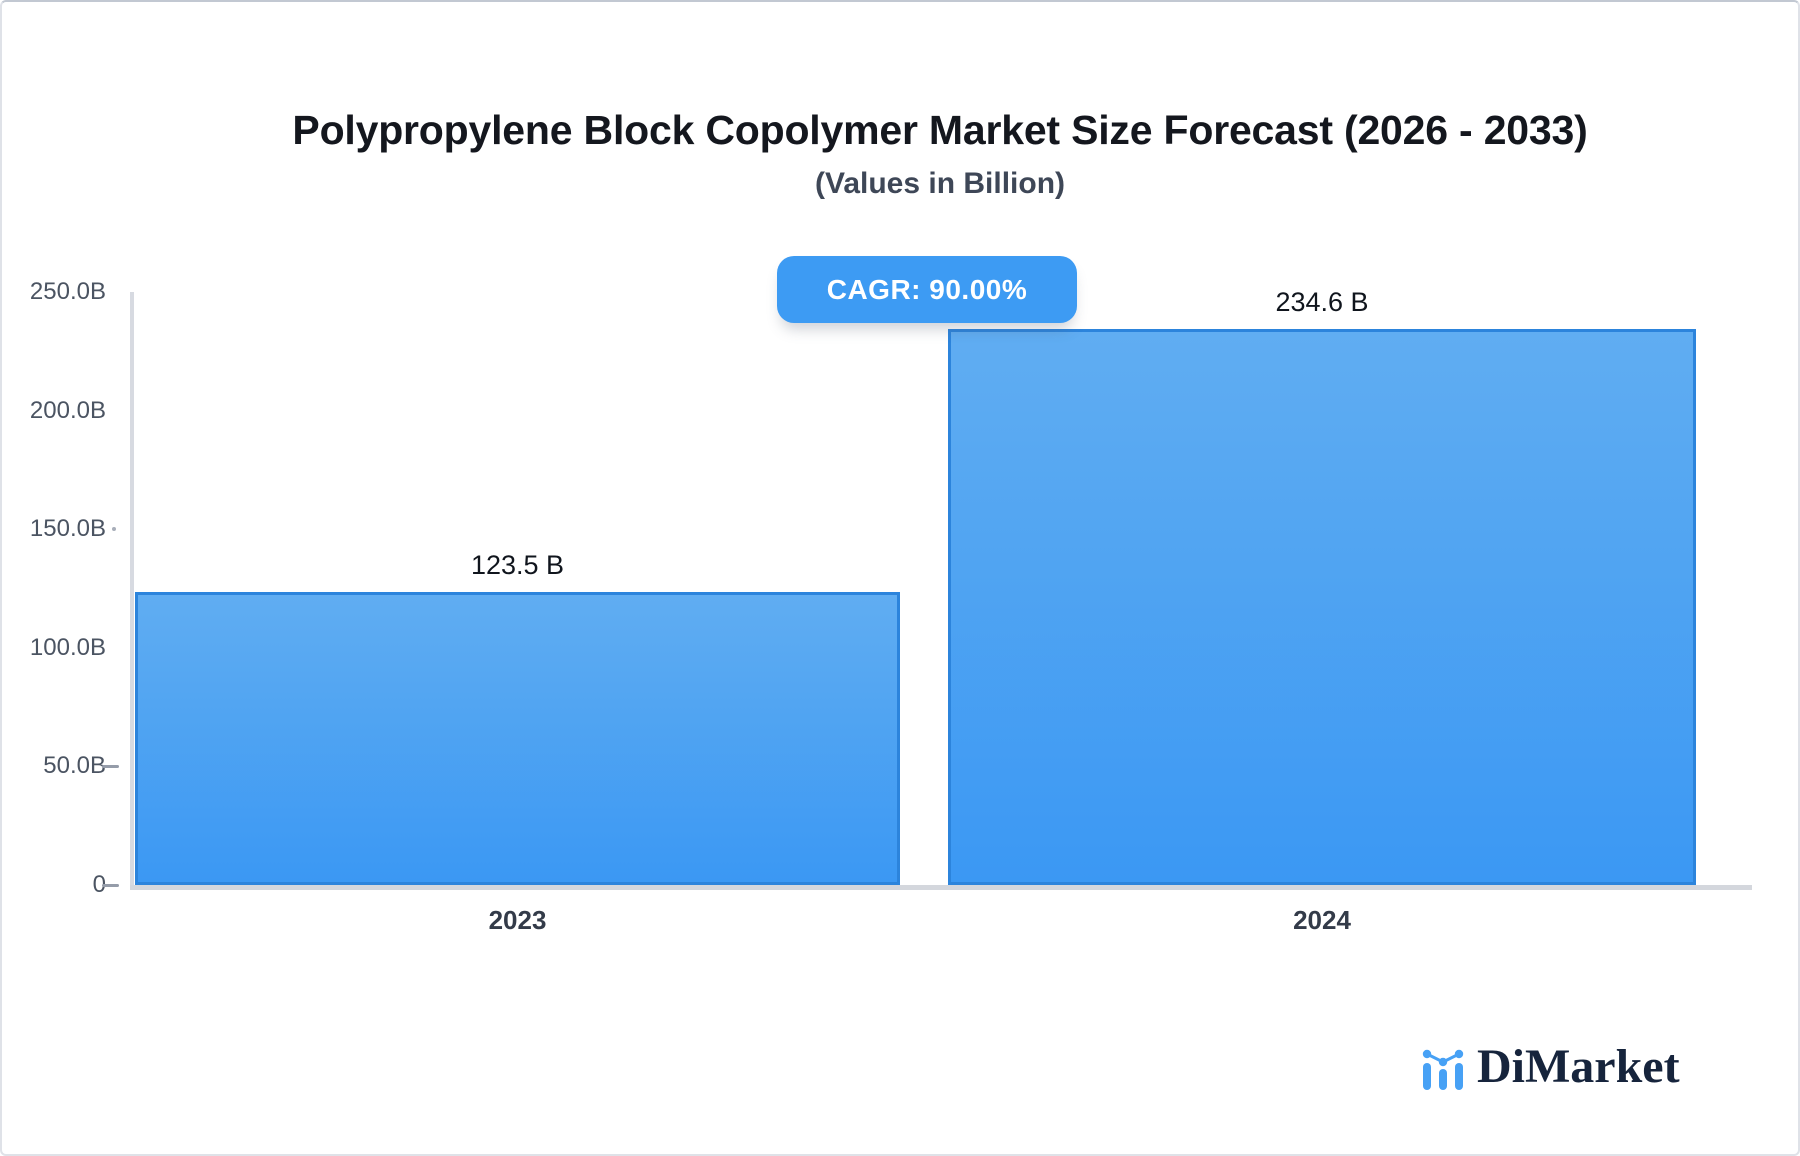 The image size is (1800, 1156). What do you see at coordinates (67, 291) in the screenshot?
I see `y-axis-label-250.0B: 250.0B` at bounding box center [67, 291].